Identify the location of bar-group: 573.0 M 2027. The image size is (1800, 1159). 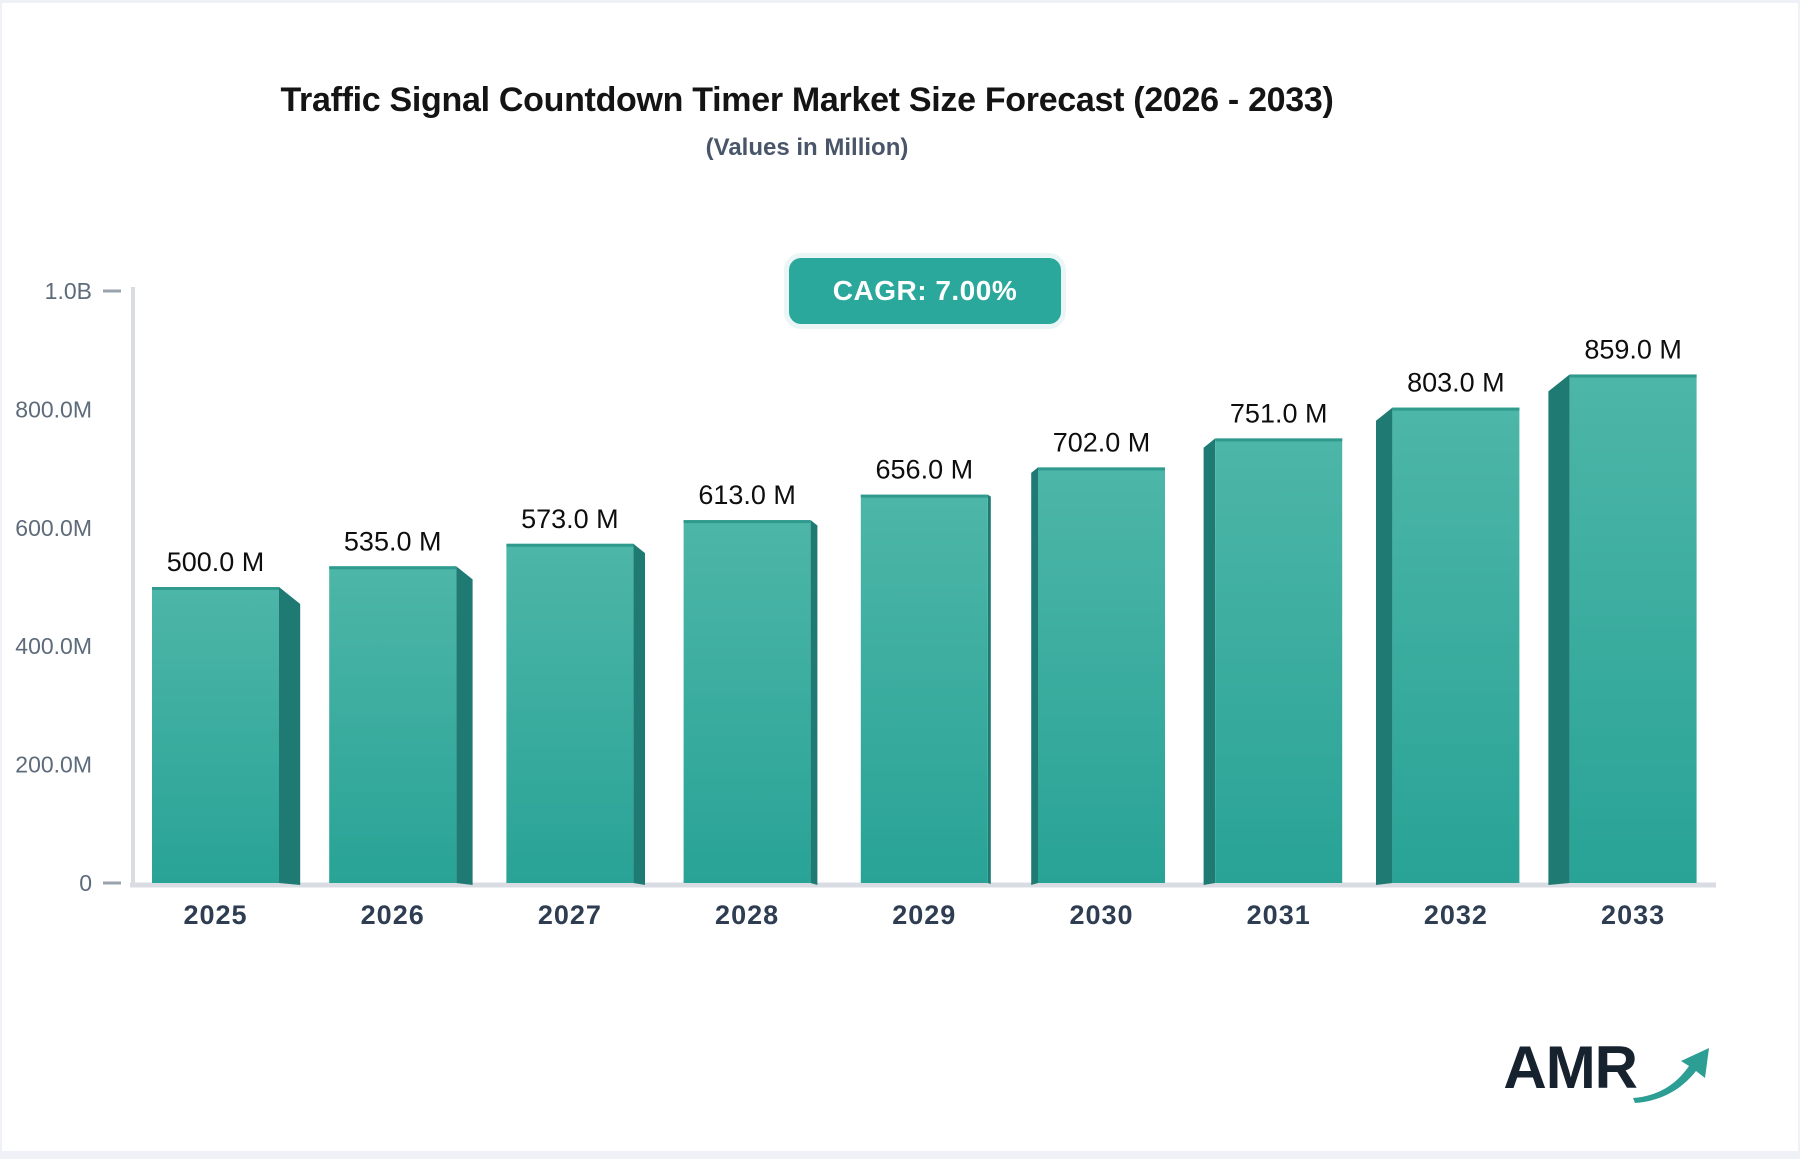
(575, 717).